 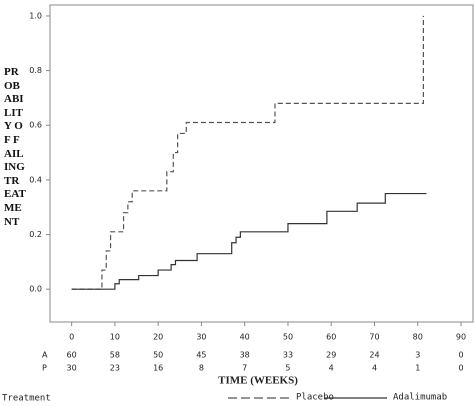 I want to click on risk-count: 1, so click(x=417, y=368).